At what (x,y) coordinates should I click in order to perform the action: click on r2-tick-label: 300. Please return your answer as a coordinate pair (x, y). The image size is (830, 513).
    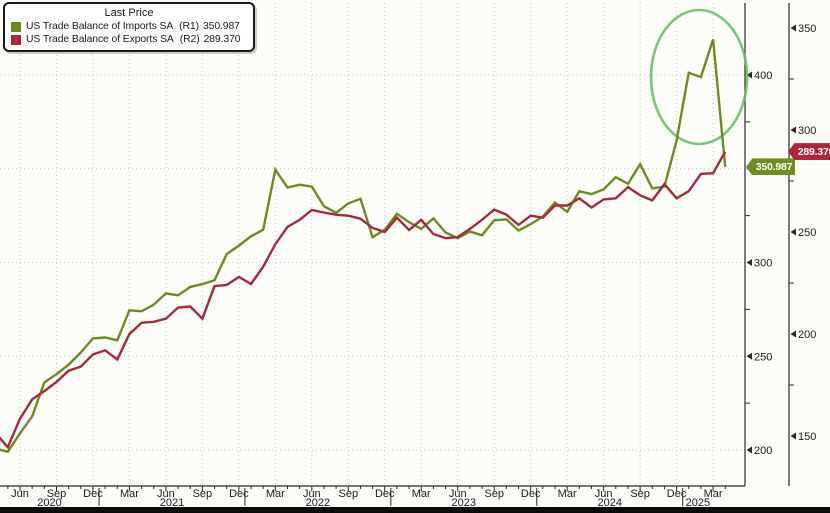
    Looking at the image, I should click on (807, 131).